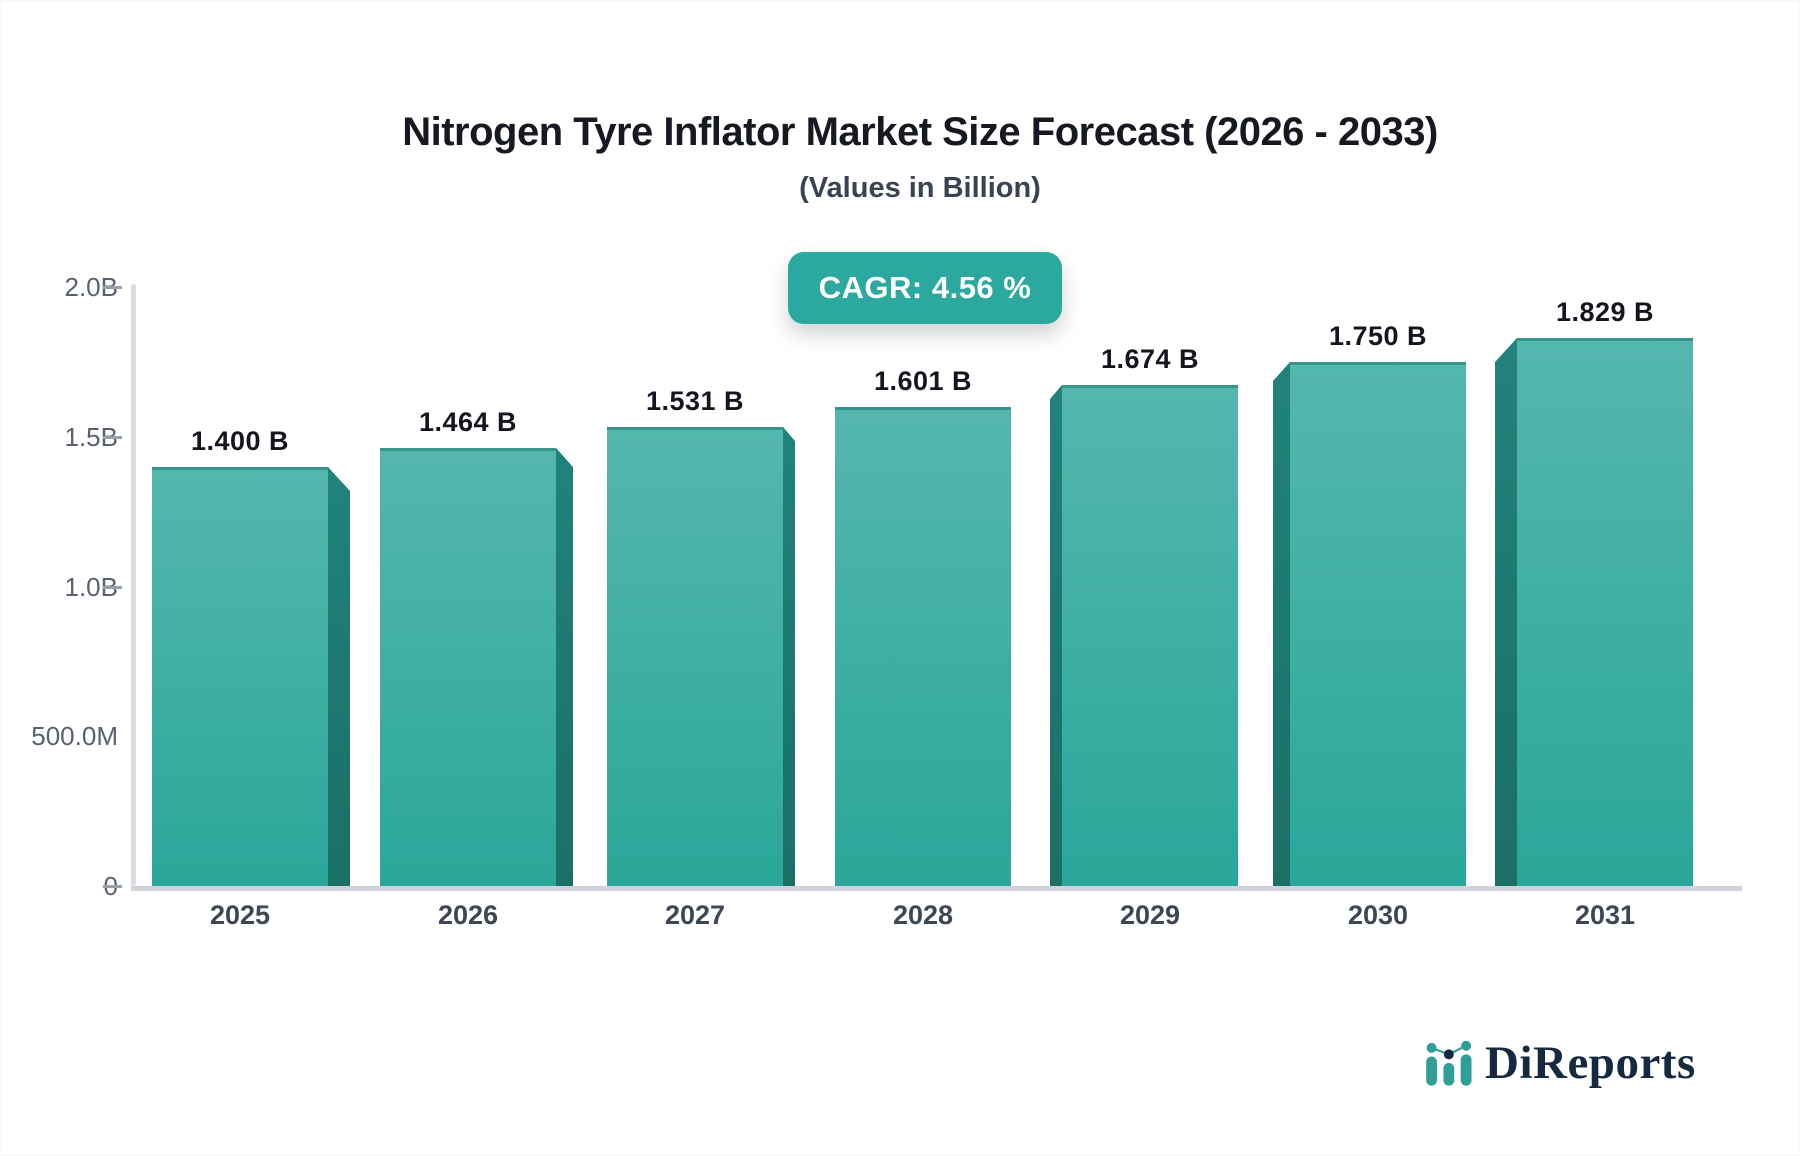 This screenshot has width=1800, height=1156. Describe the element at coordinates (1378, 915) in the screenshot. I see `x-tick-label: 2030` at that location.